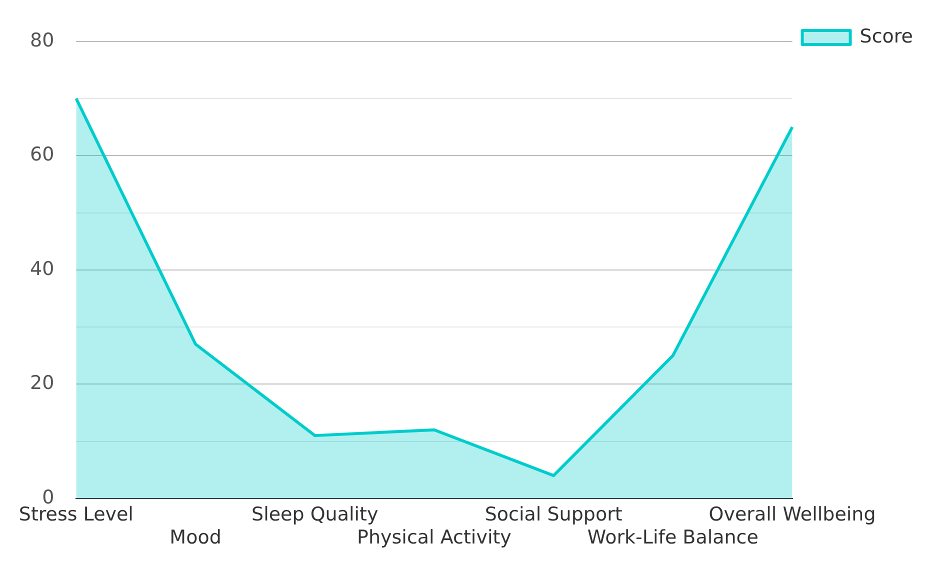 Image resolution: width=931 pixels, height=564 pixels. Describe the element at coordinates (42, 40) in the screenshot. I see `y-tick-label: 80` at that location.